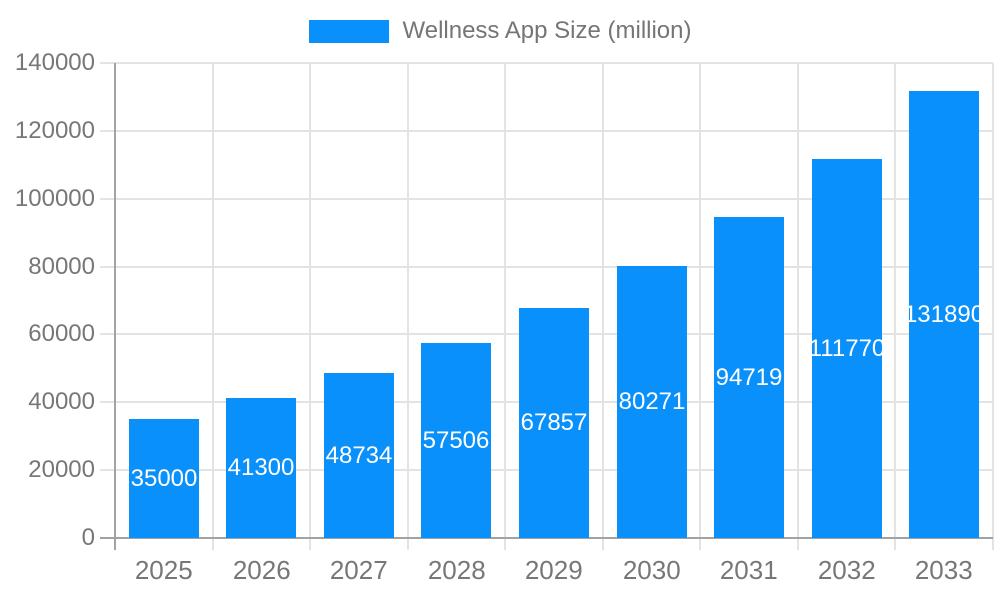 Image resolution: width=1000 pixels, height=600 pixels. What do you see at coordinates (358, 570) in the screenshot?
I see `x-tick-label: 2027` at bounding box center [358, 570].